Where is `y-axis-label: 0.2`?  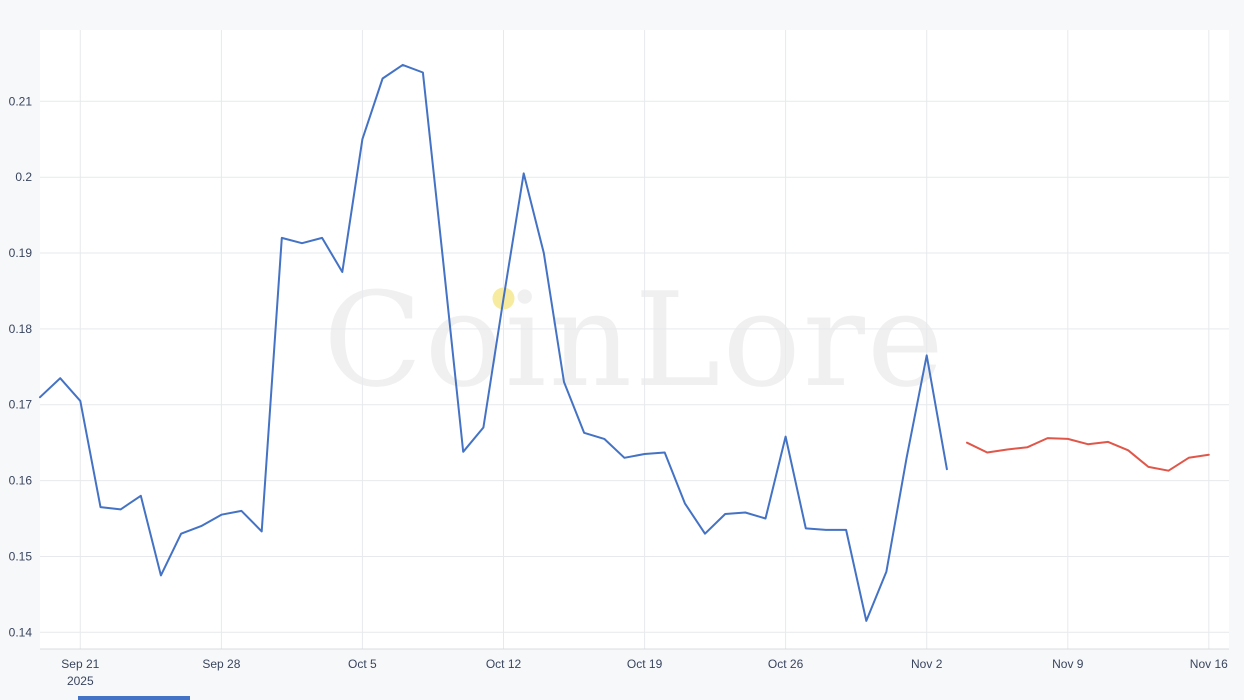
y-axis-label: 0.2 is located at coordinates (23, 177).